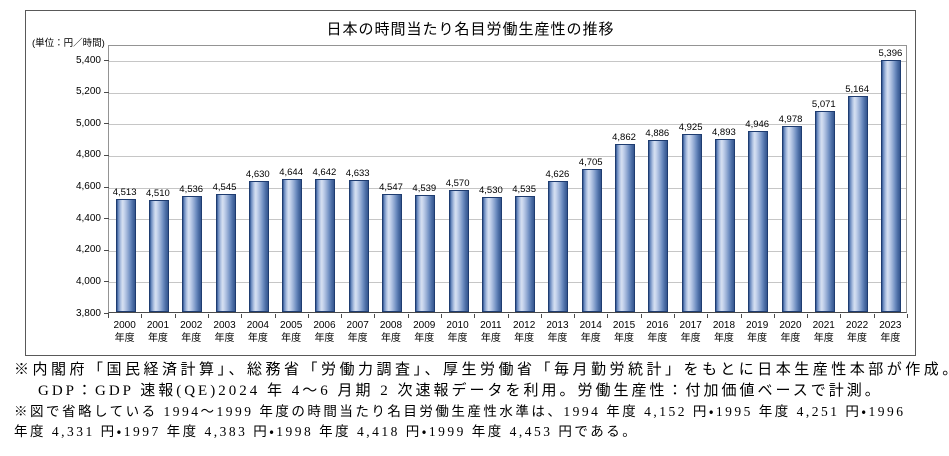  What do you see at coordinates (124, 332) in the screenshot?
I see `x-axis-label-2000: 2000 年度` at bounding box center [124, 332].